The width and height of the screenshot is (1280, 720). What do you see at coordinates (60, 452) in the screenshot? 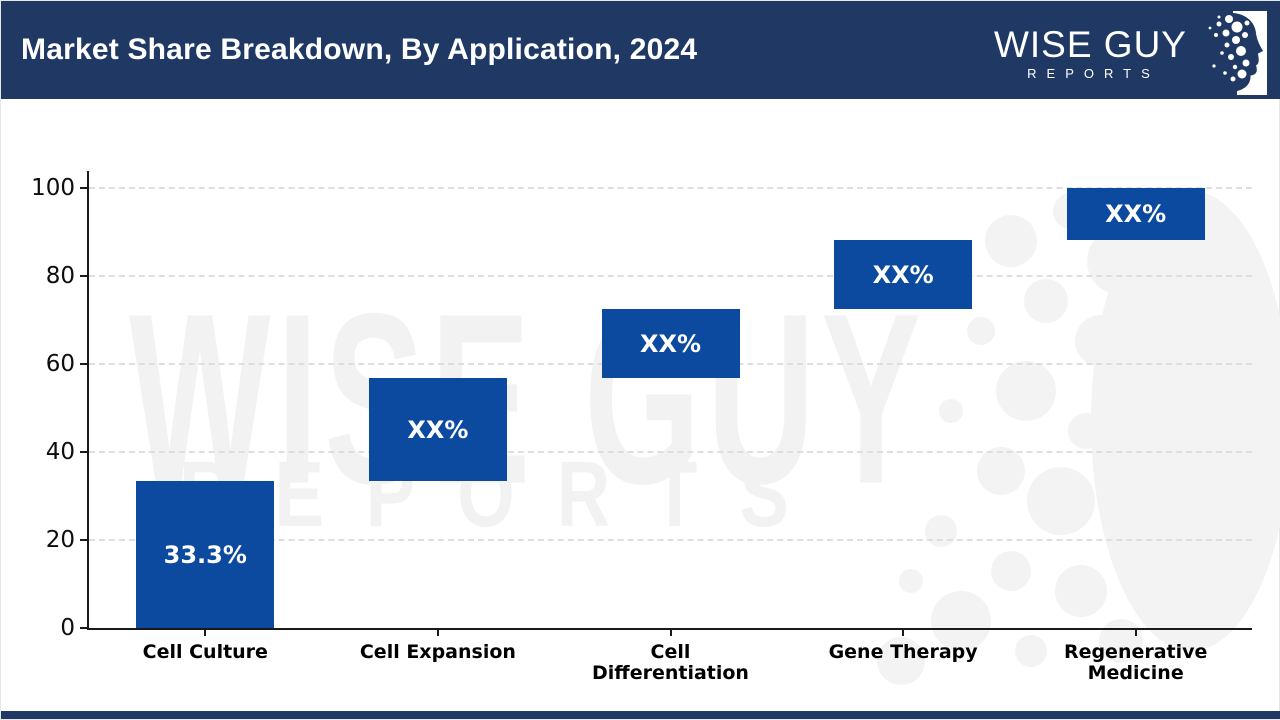
I see `y-tick-label: 40` at bounding box center [60, 452].